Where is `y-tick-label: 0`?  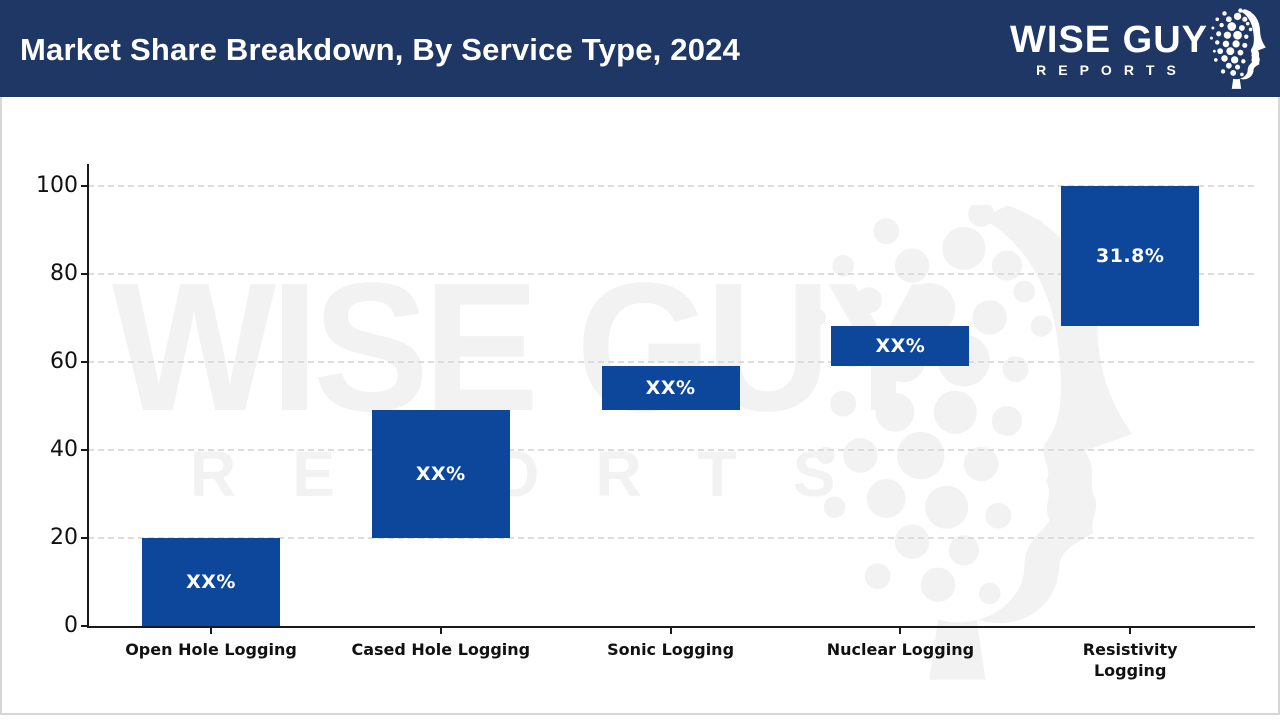 y-tick-label: 0 is located at coordinates (71, 625).